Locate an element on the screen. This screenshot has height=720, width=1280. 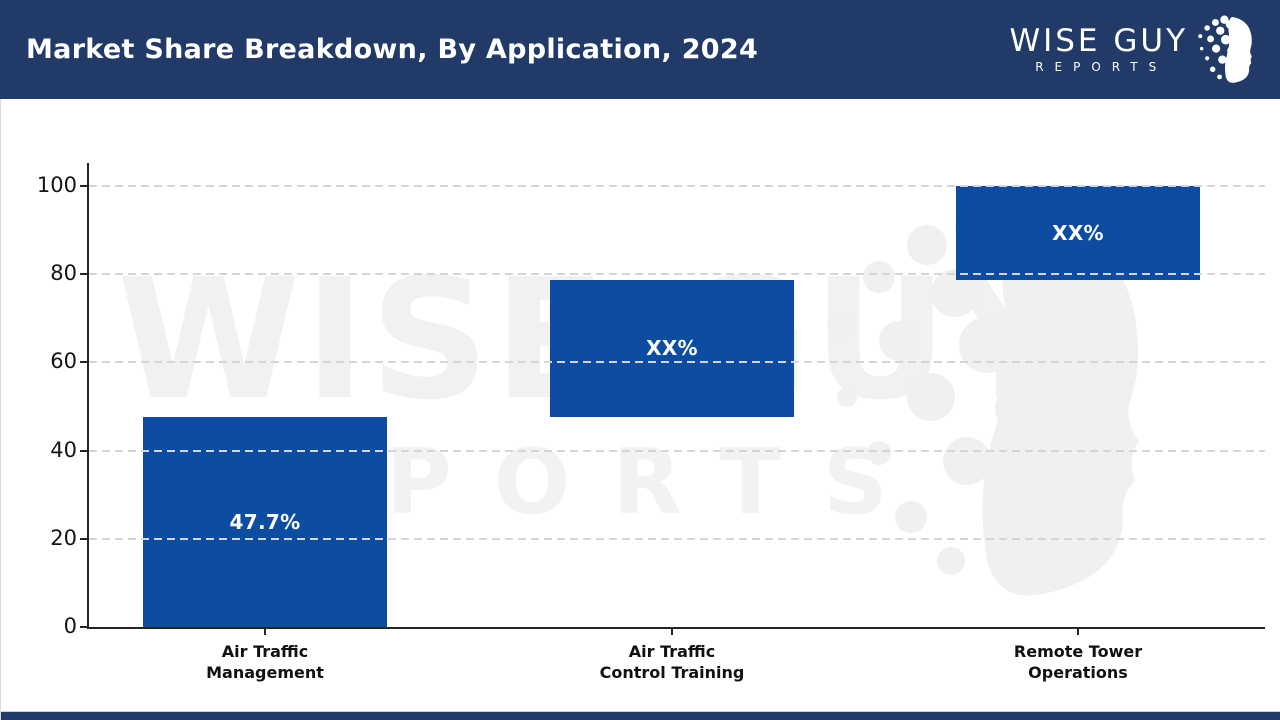
y-tick-label: 100 is located at coordinates (56, 185).